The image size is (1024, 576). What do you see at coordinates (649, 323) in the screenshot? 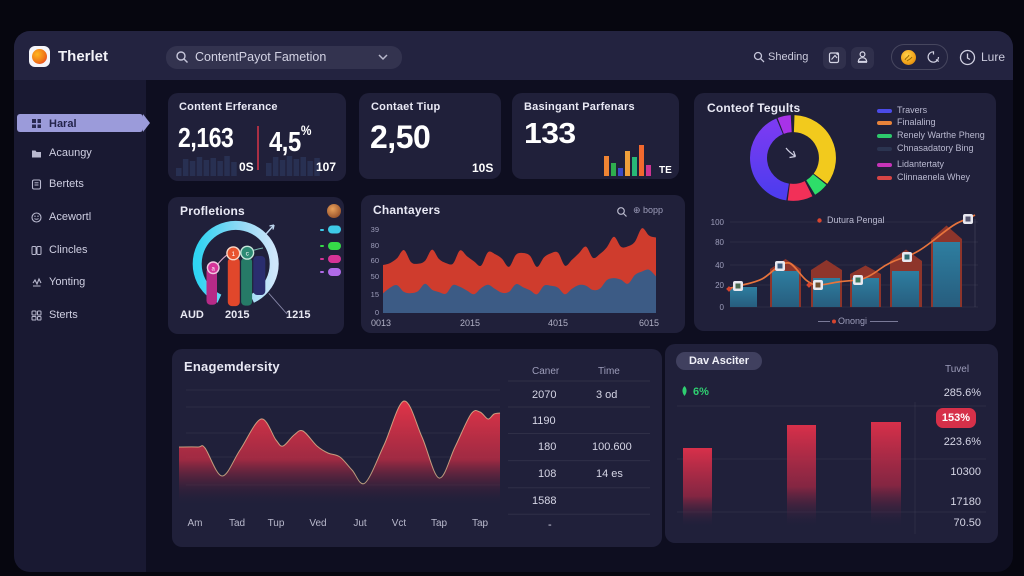
I see `svg-text: 6015` at bounding box center [649, 323].